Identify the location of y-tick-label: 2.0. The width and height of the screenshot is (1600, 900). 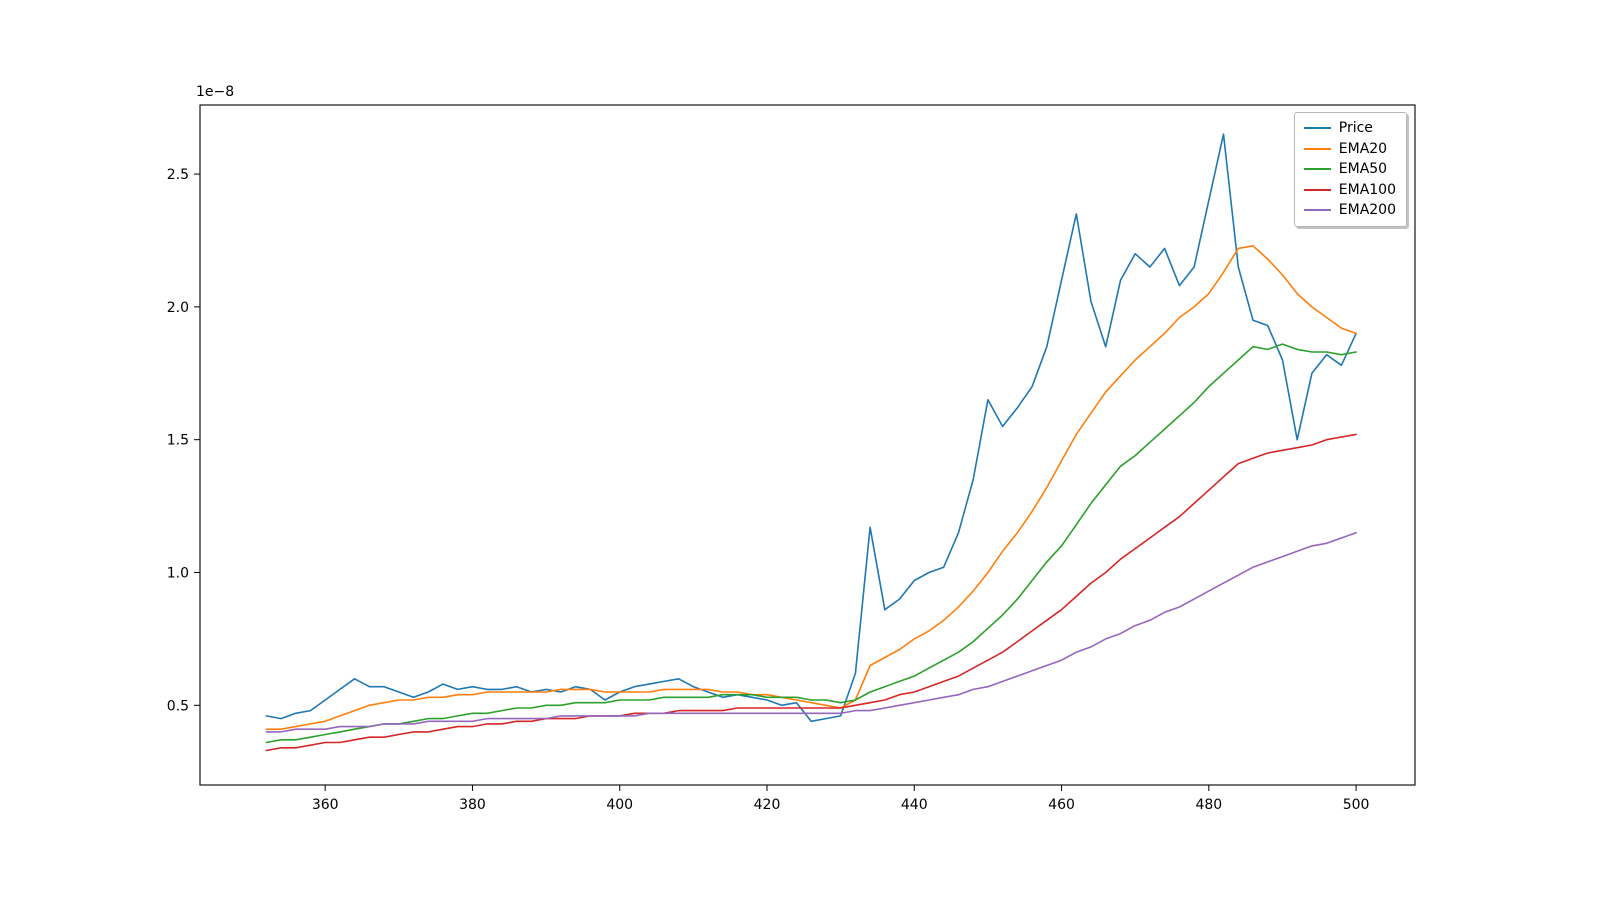
(178, 308).